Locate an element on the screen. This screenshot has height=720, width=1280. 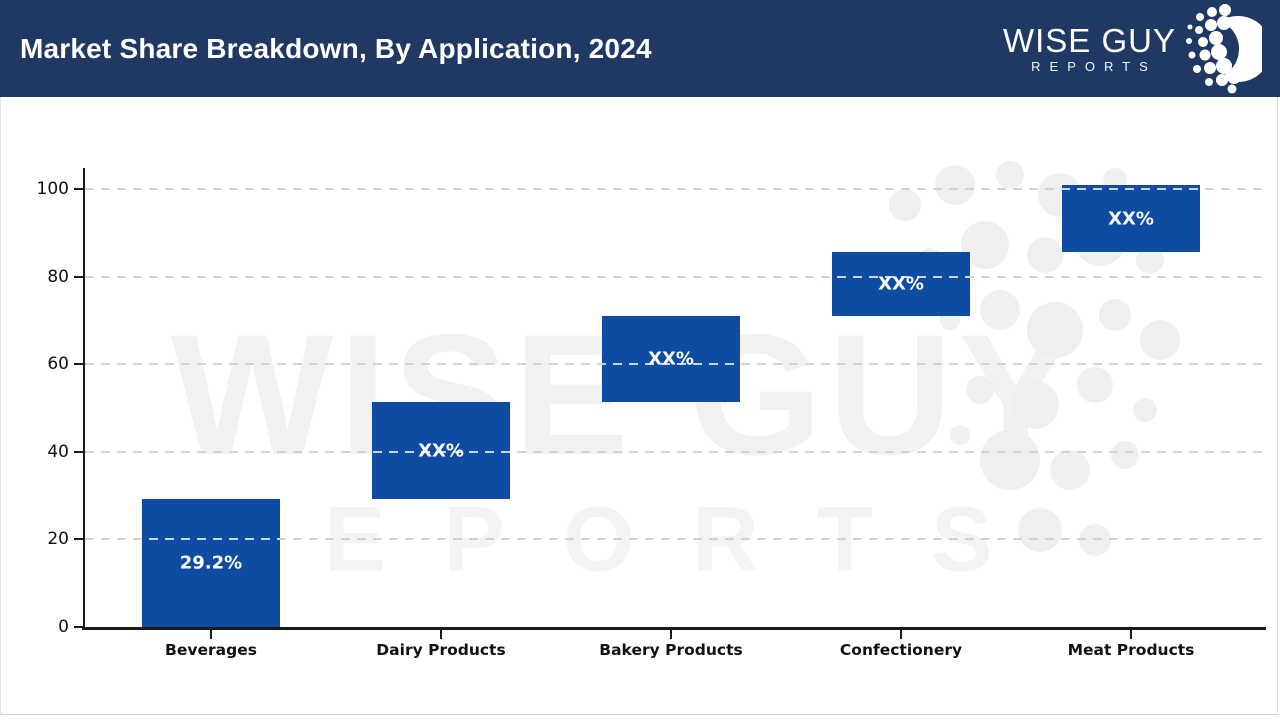
dotted-head-profile-icon is located at coordinates (1222, 48).